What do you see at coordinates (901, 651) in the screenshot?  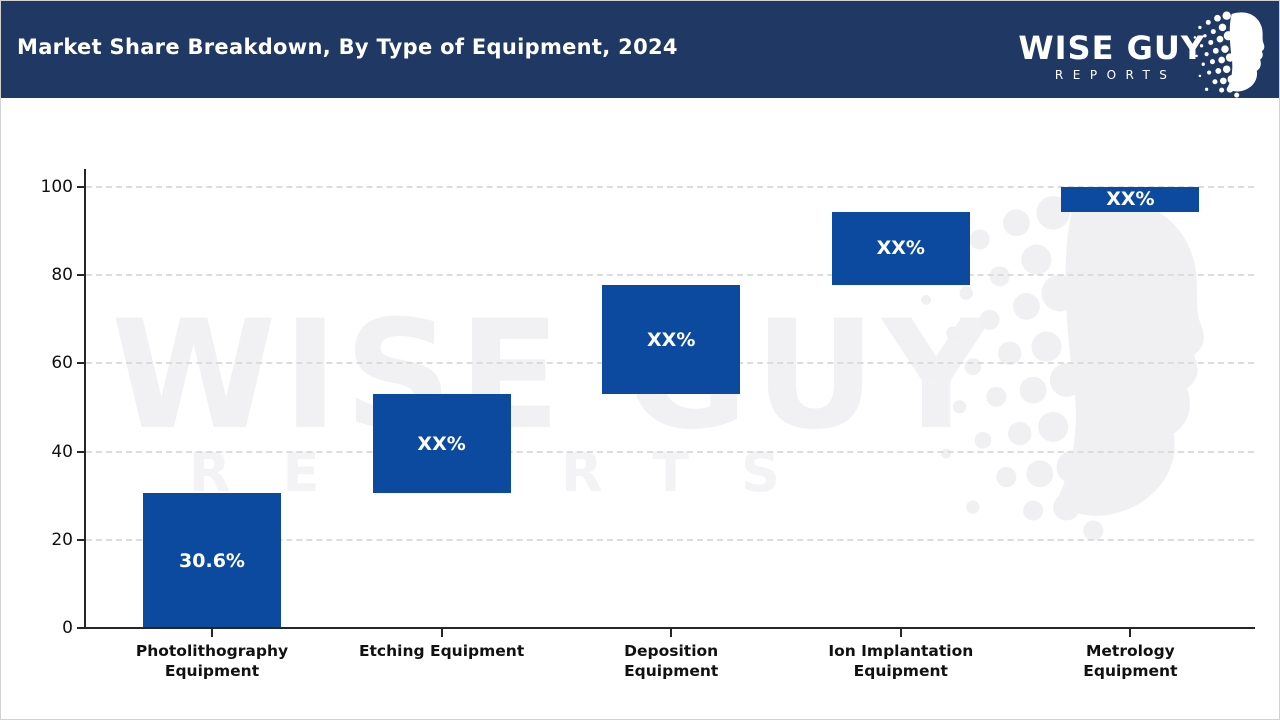 I see `x-category-label-line: Ion Implantation` at bounding box center [901, 651].